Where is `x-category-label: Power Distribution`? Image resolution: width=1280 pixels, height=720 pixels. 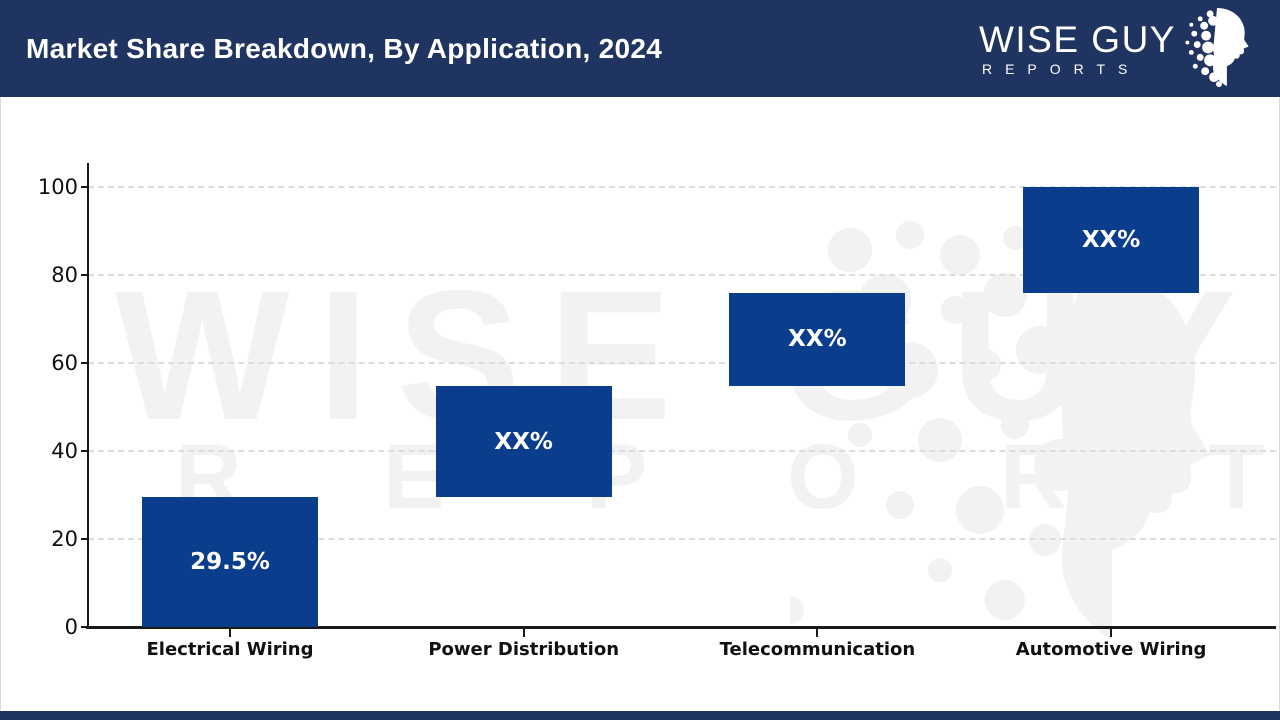
x-category-label: Power Distribution is located at coordinates (524, 649).